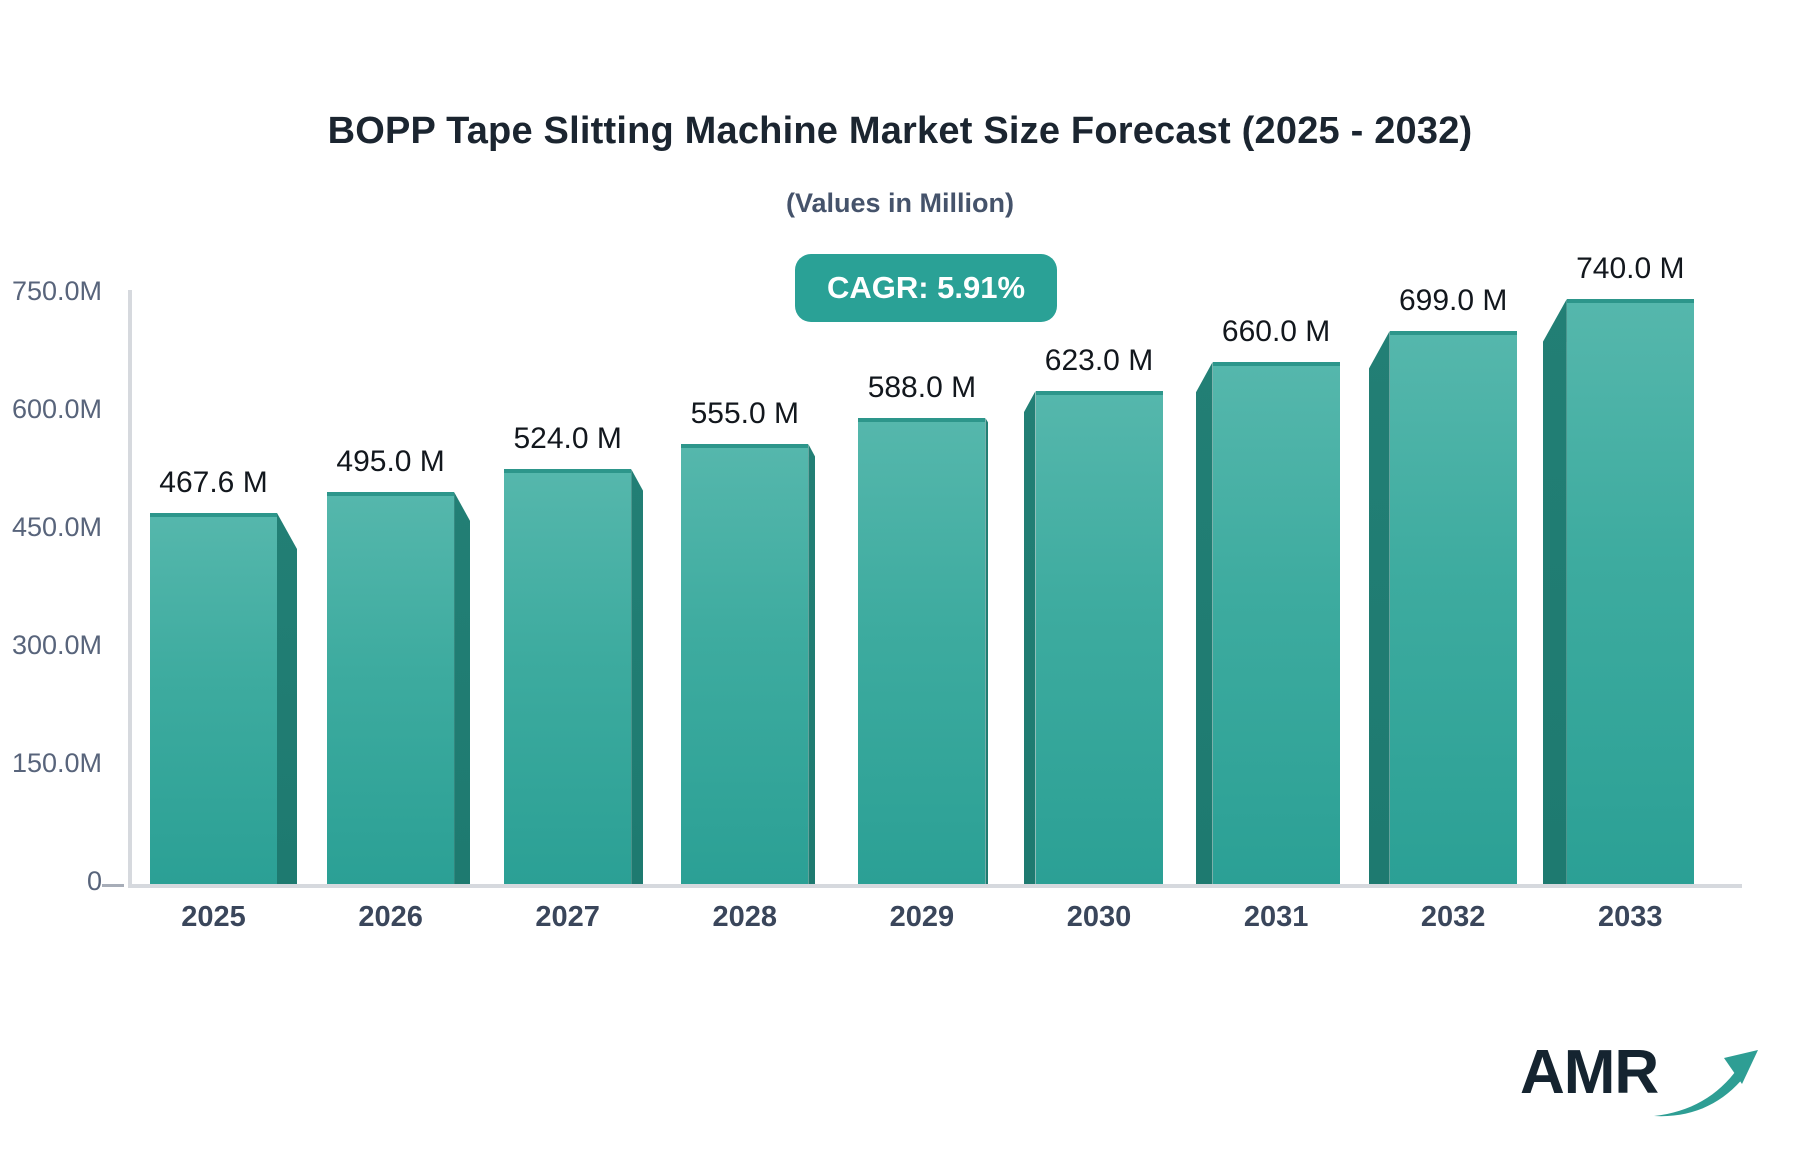 The image size is (1800, 1156). What do you see at coordinates (1630, 268) in the screenshot?
I see `bar-value-label: 740.0 M` at bounding box center [1630, 268].